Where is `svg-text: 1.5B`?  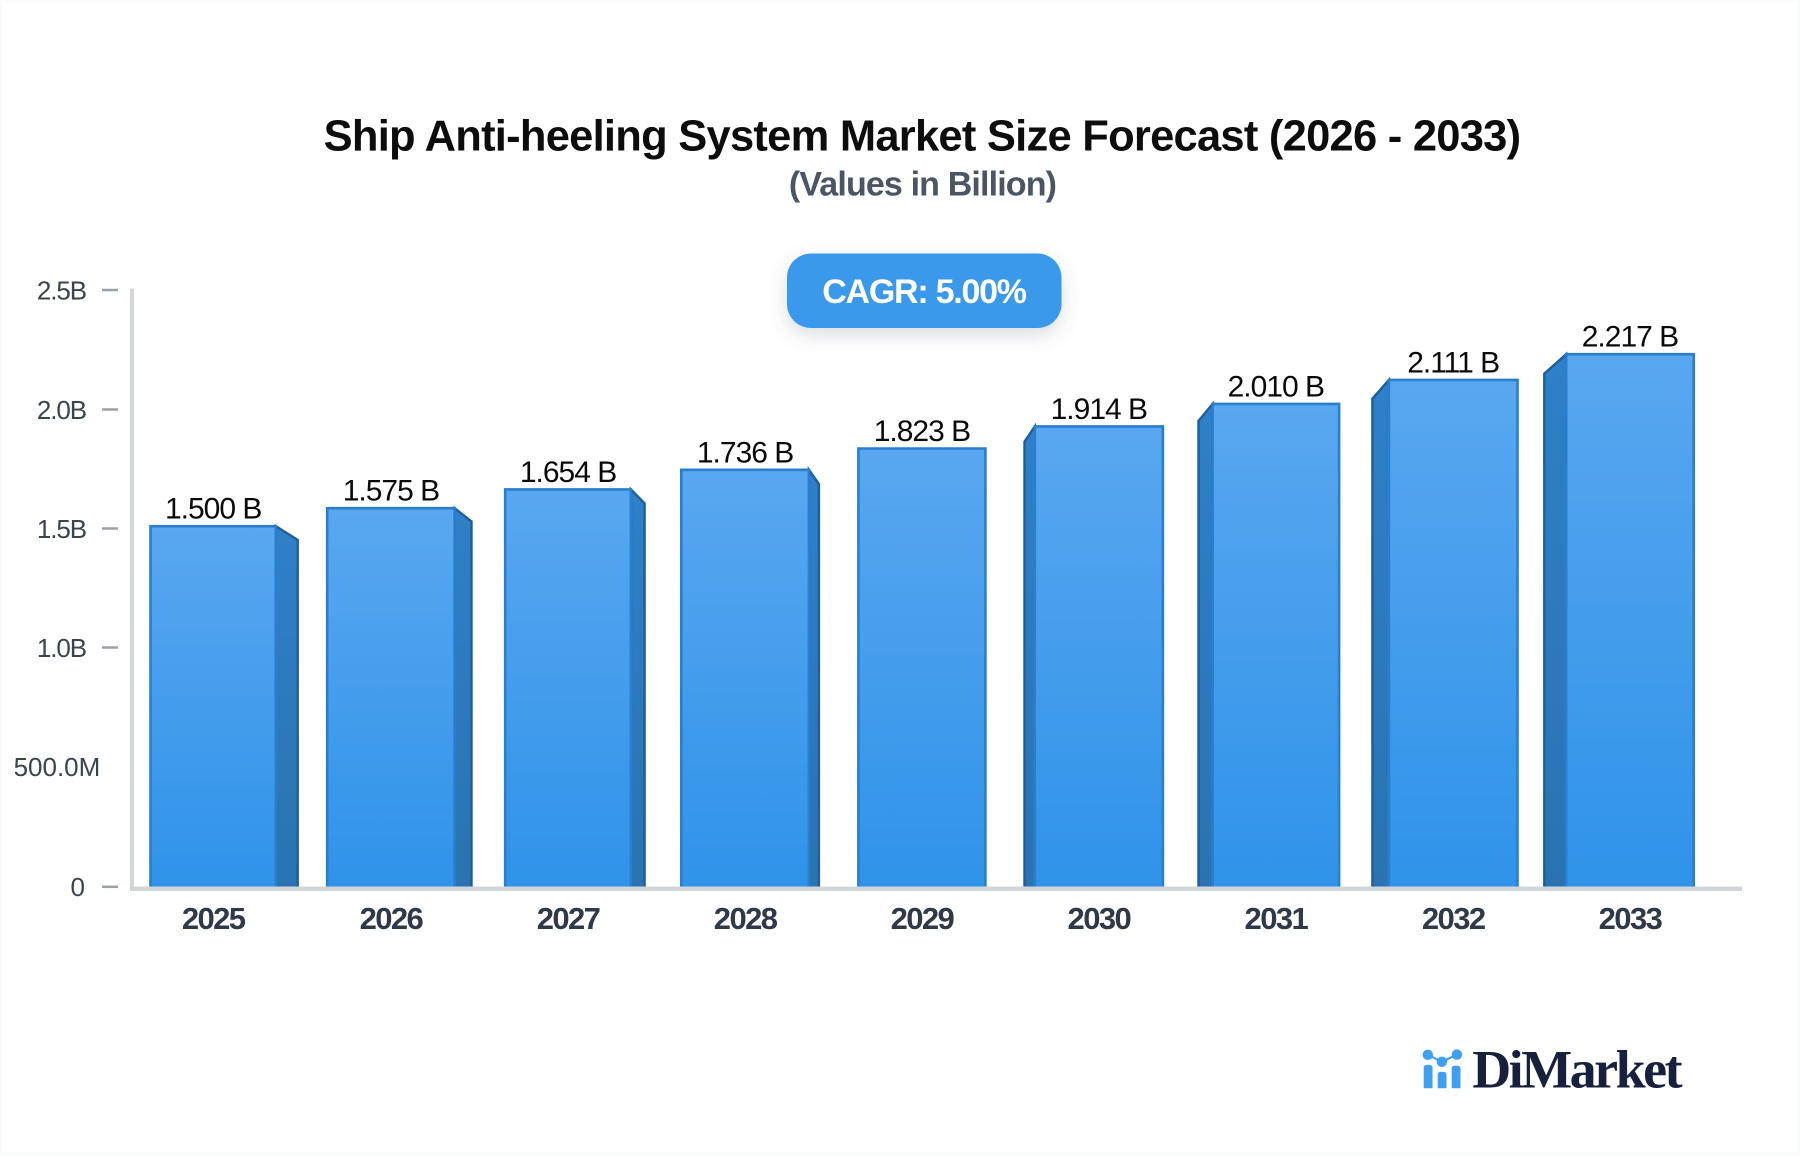
svg-text: 1.5B is located at coordinates (61, 529).